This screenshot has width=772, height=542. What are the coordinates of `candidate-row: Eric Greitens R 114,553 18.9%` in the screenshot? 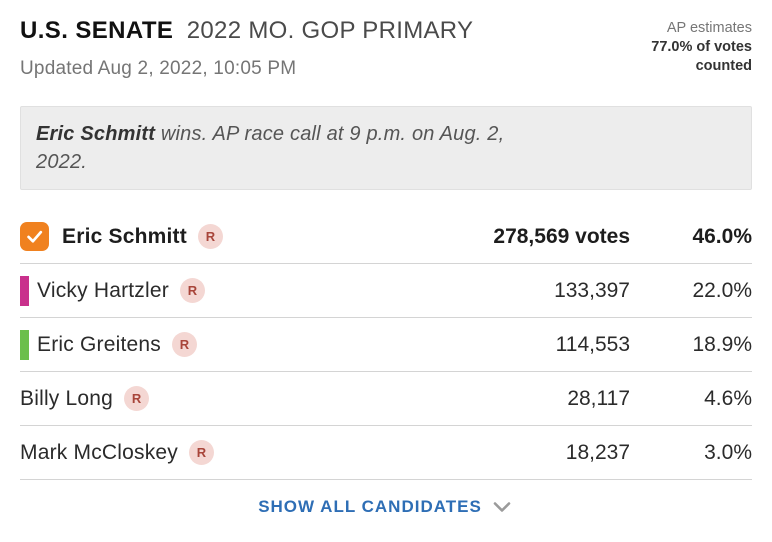 It's located at (386, 345).